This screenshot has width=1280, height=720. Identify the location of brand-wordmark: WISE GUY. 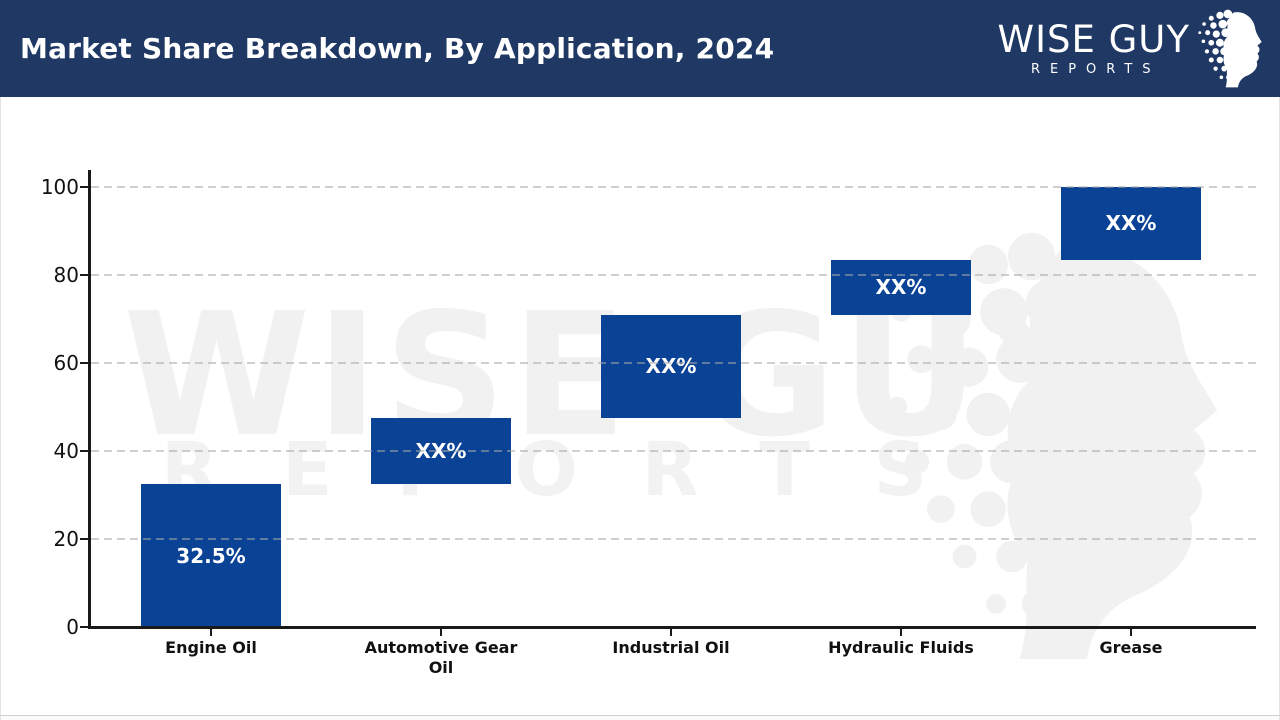
(1093, 39).